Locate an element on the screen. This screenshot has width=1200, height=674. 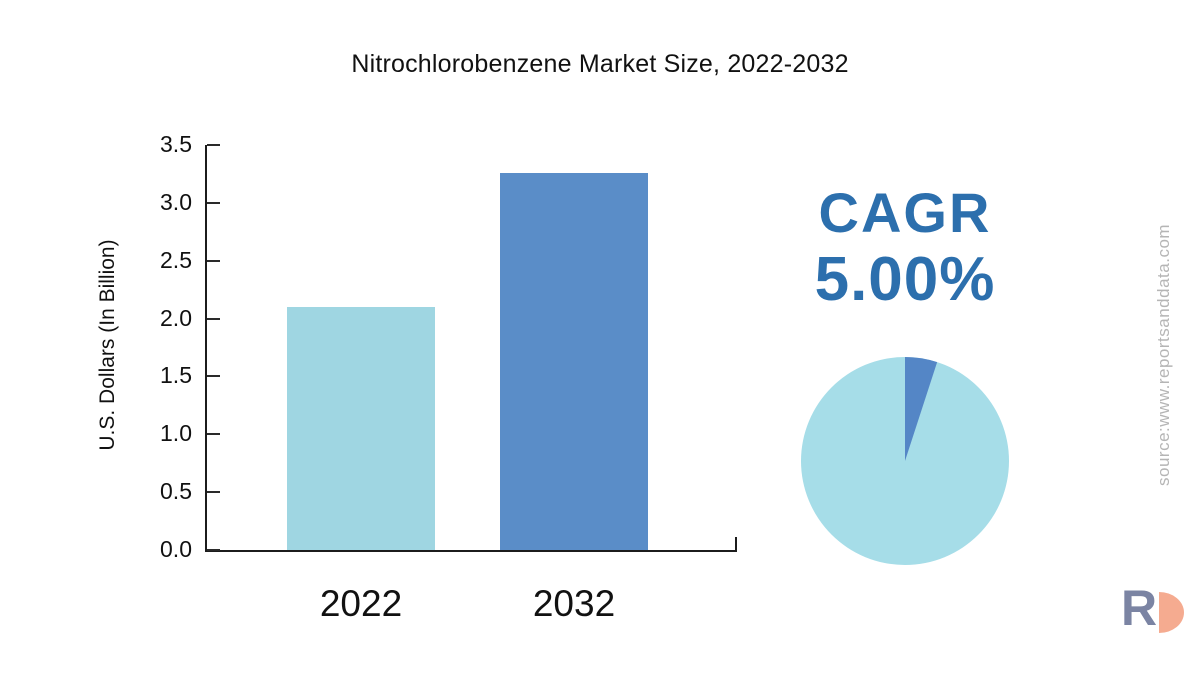
y-tick-label: 1.5 is located at coordinates (176, 375).